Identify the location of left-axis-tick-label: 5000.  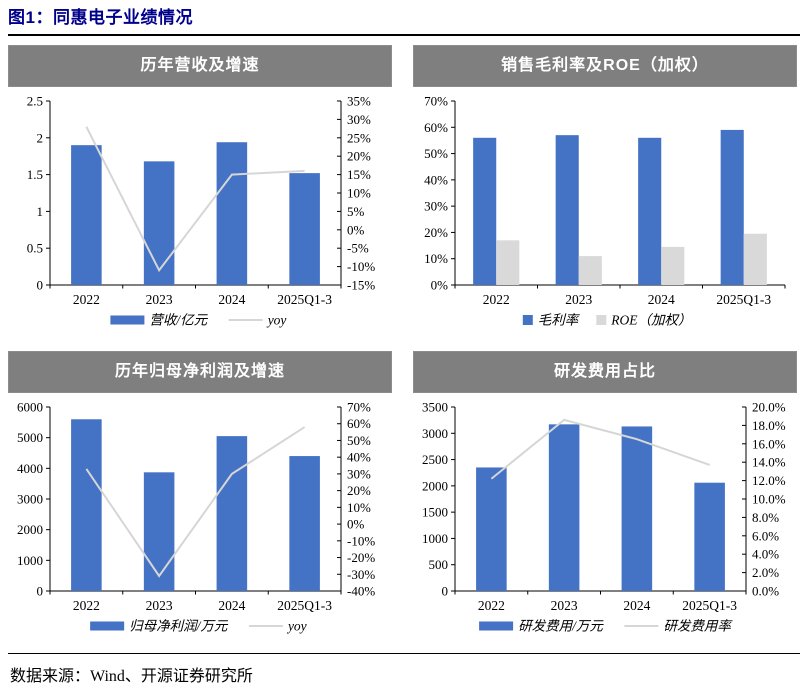
(30, 437).